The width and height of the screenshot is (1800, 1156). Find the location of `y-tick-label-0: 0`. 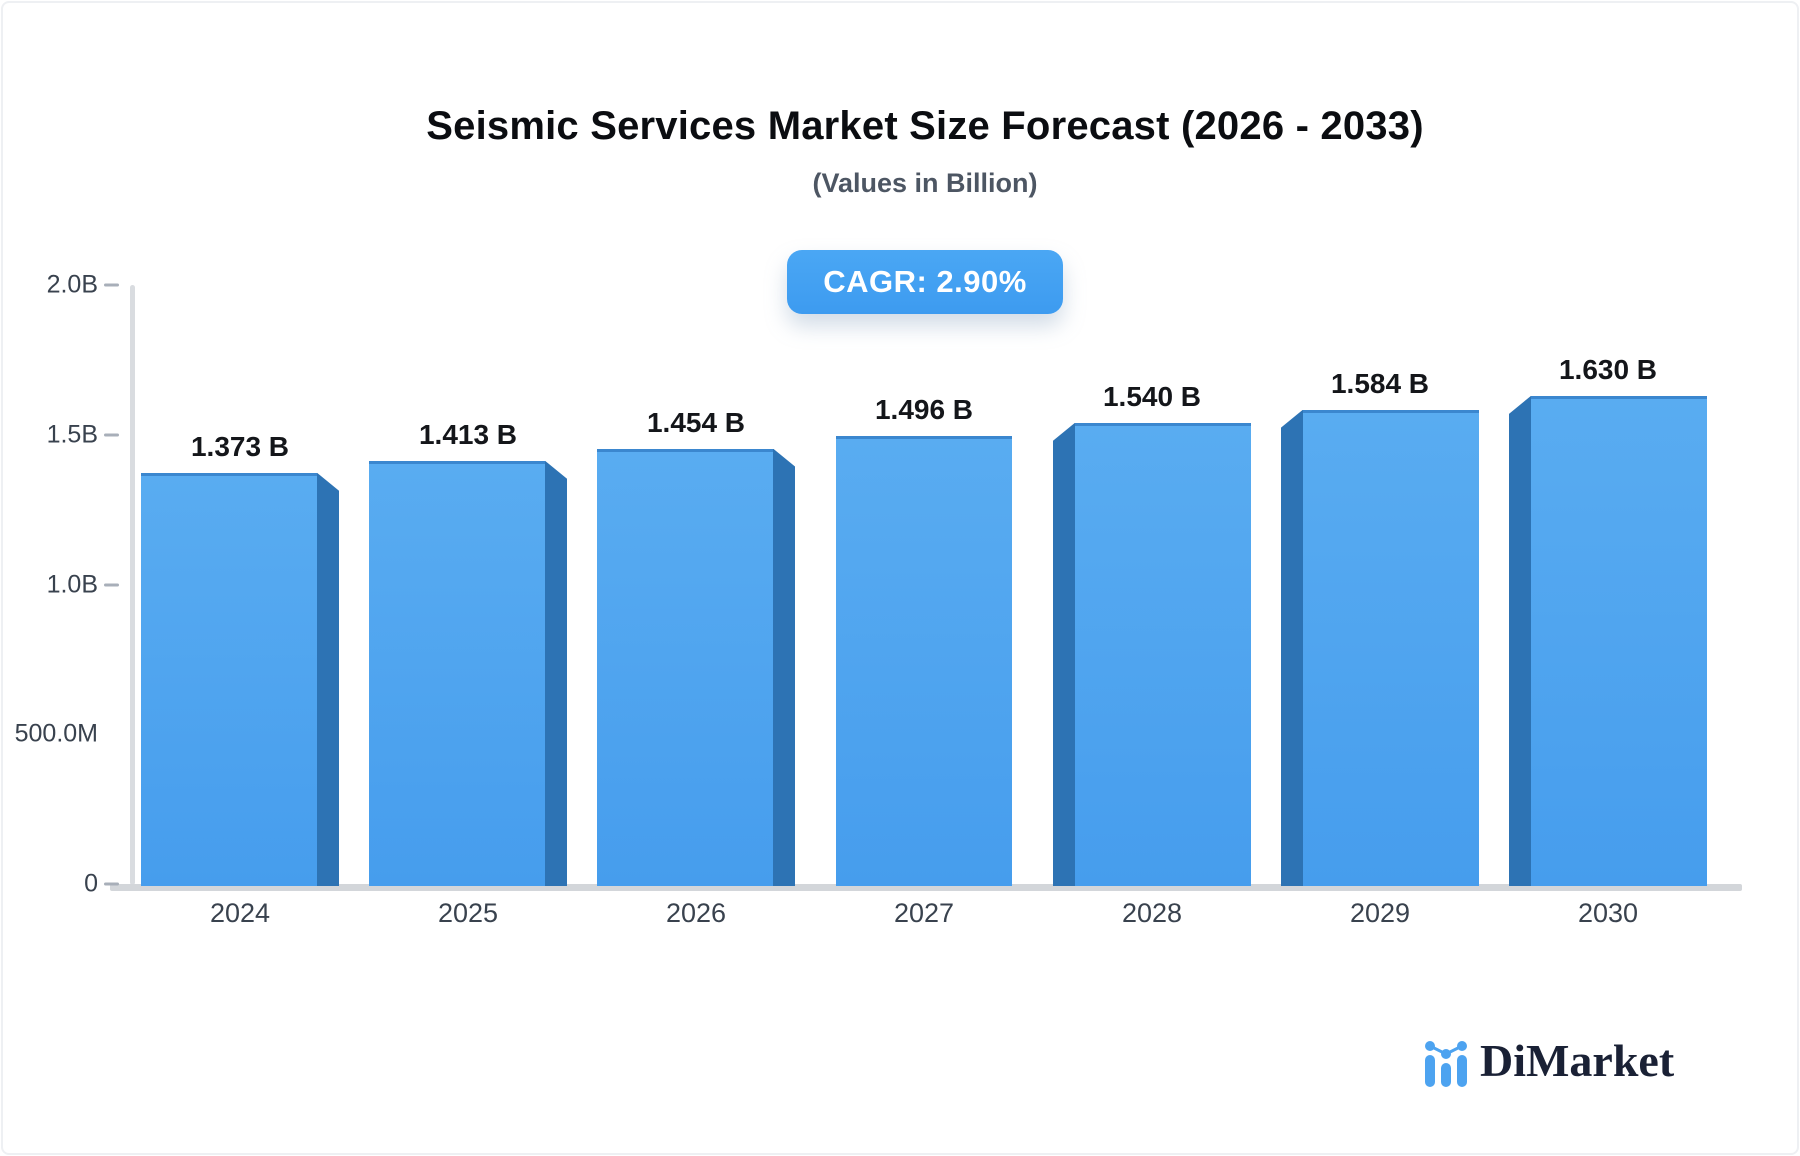

y-tick-label-0: 0 is located at coordinates (91, 883).